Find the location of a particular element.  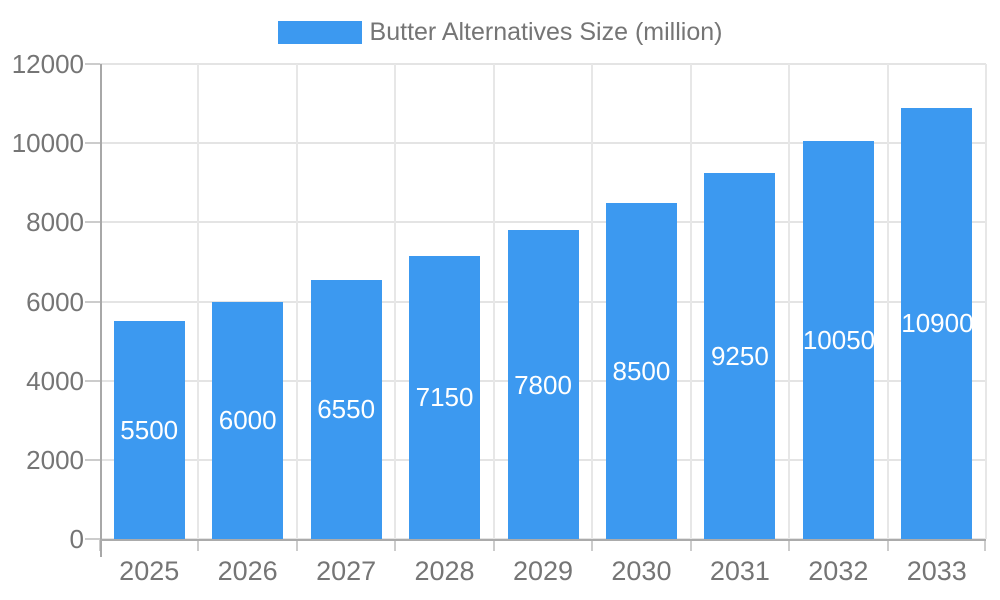

y-axis-label: 2000 is located at coordinates (55, 459).